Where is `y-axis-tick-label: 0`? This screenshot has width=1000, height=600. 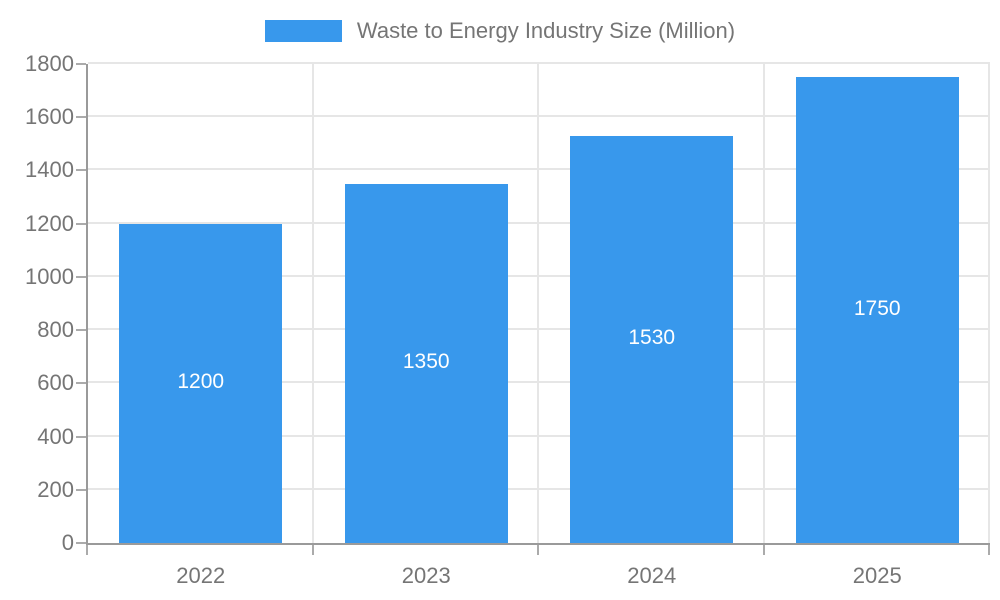 y-axis-tick-label: 0 is located at coordinates (67, 542).